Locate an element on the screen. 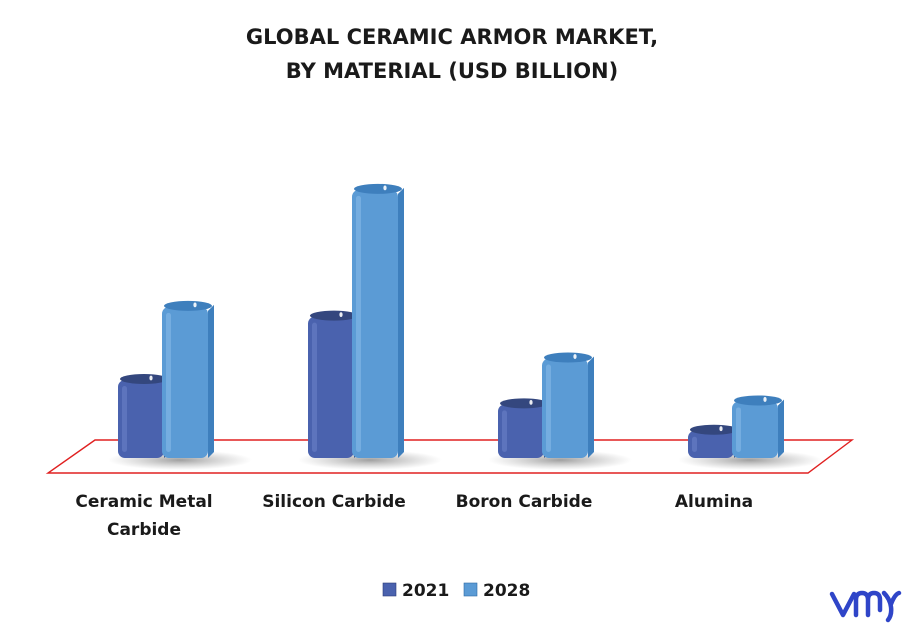 The width and height of the screenshot is (905, 624). legend-label-2028: 2028 is located at coordinates (506, 591).